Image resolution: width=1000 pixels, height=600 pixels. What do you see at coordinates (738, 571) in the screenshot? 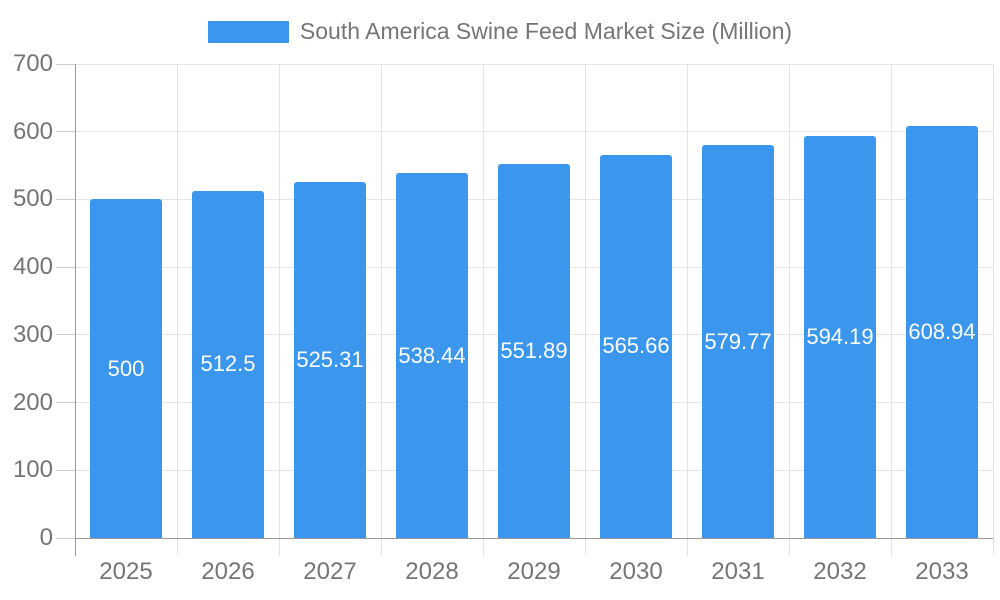
I see `x-tick-label: 2031` at bounding box center [738, 571].